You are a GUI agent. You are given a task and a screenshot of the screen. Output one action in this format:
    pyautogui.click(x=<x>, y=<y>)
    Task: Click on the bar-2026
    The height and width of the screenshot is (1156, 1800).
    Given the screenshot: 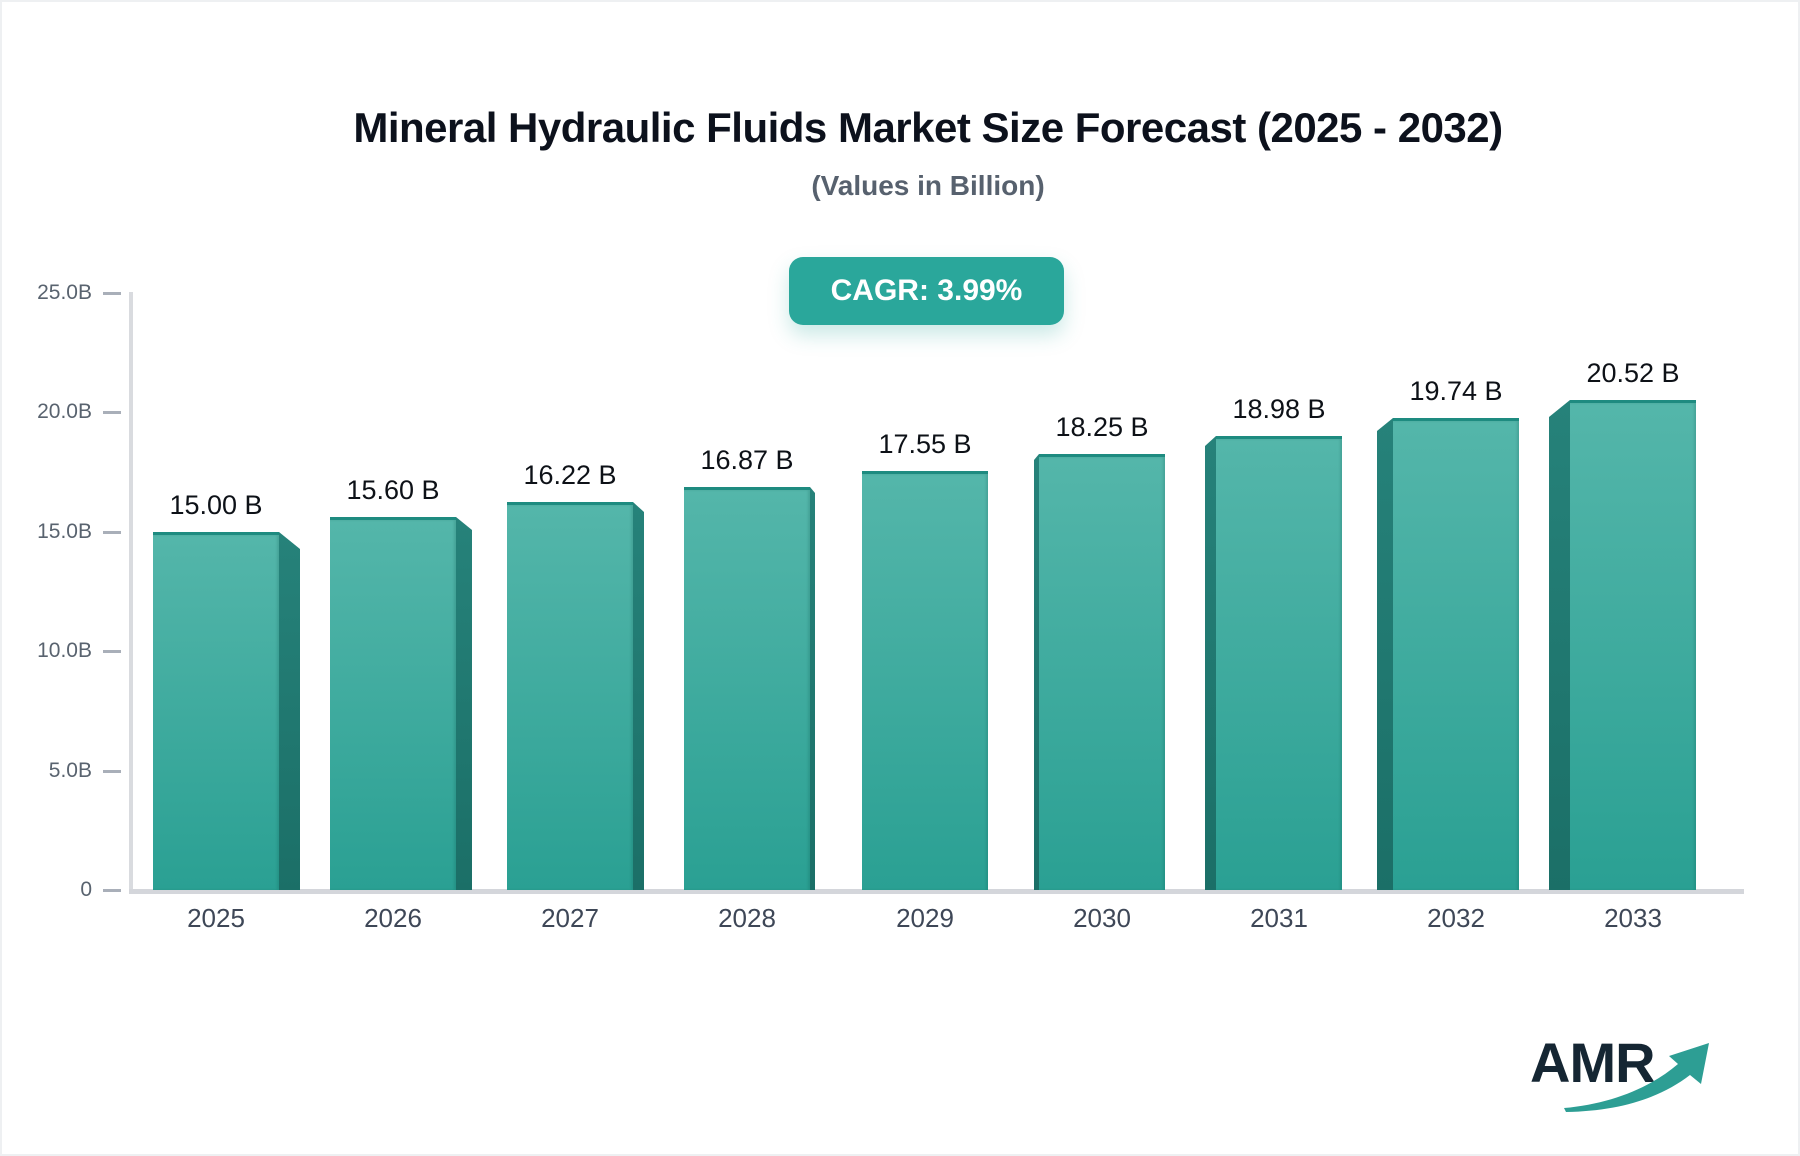 What is the action you would take?
    pyautogui.click(x=393, y=703)
    